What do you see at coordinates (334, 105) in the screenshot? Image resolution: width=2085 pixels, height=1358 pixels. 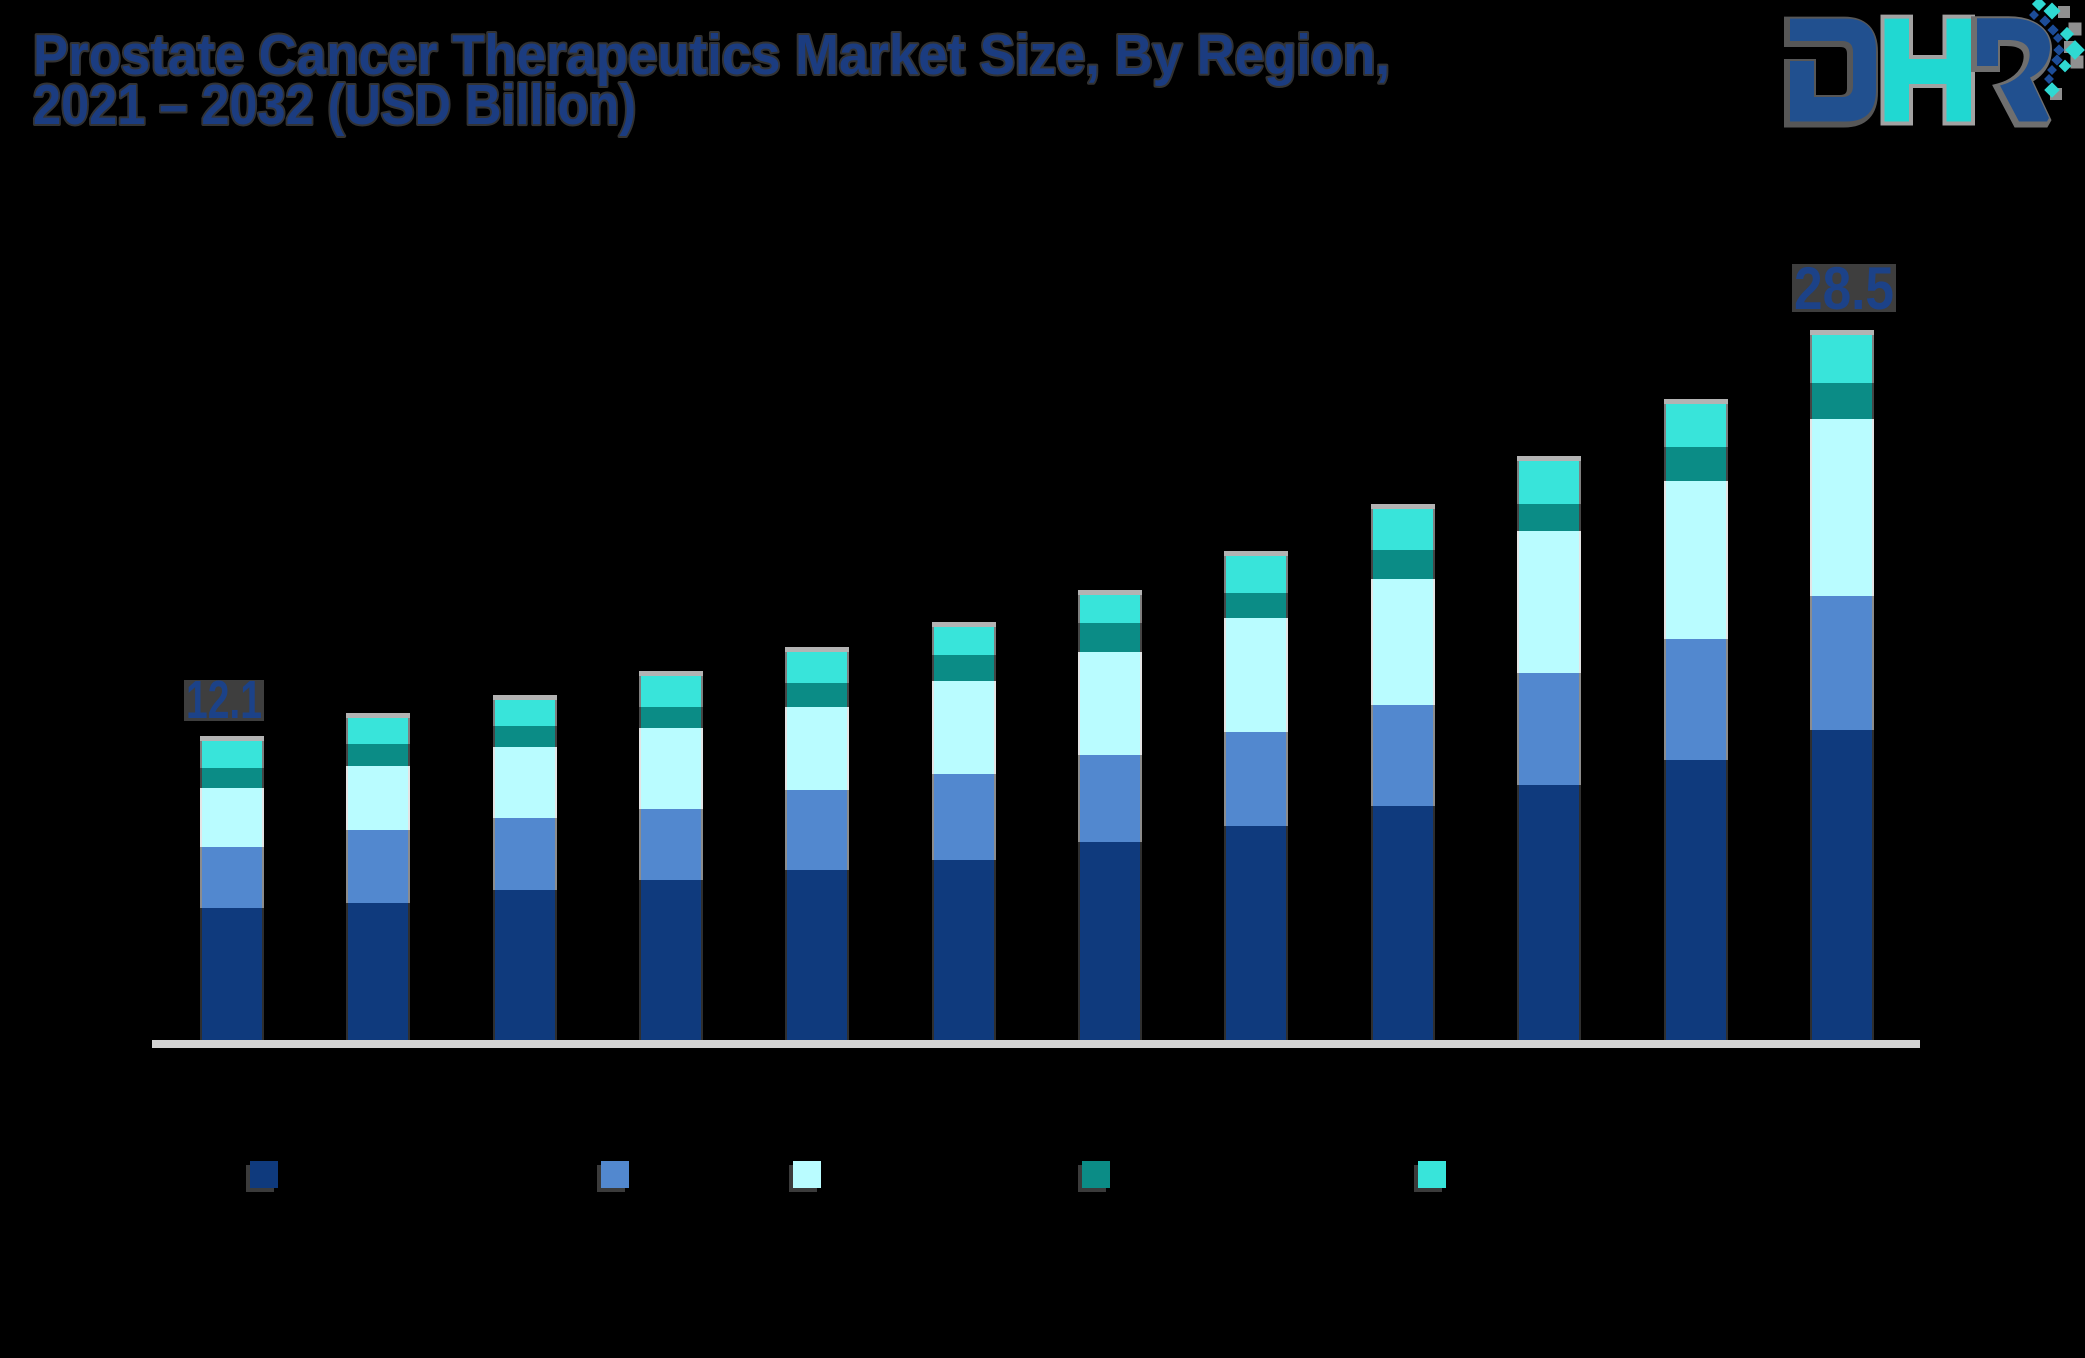 I see `svg-text: 2021 – 2032 (USD Billion)` at bounding box center [334, 105].